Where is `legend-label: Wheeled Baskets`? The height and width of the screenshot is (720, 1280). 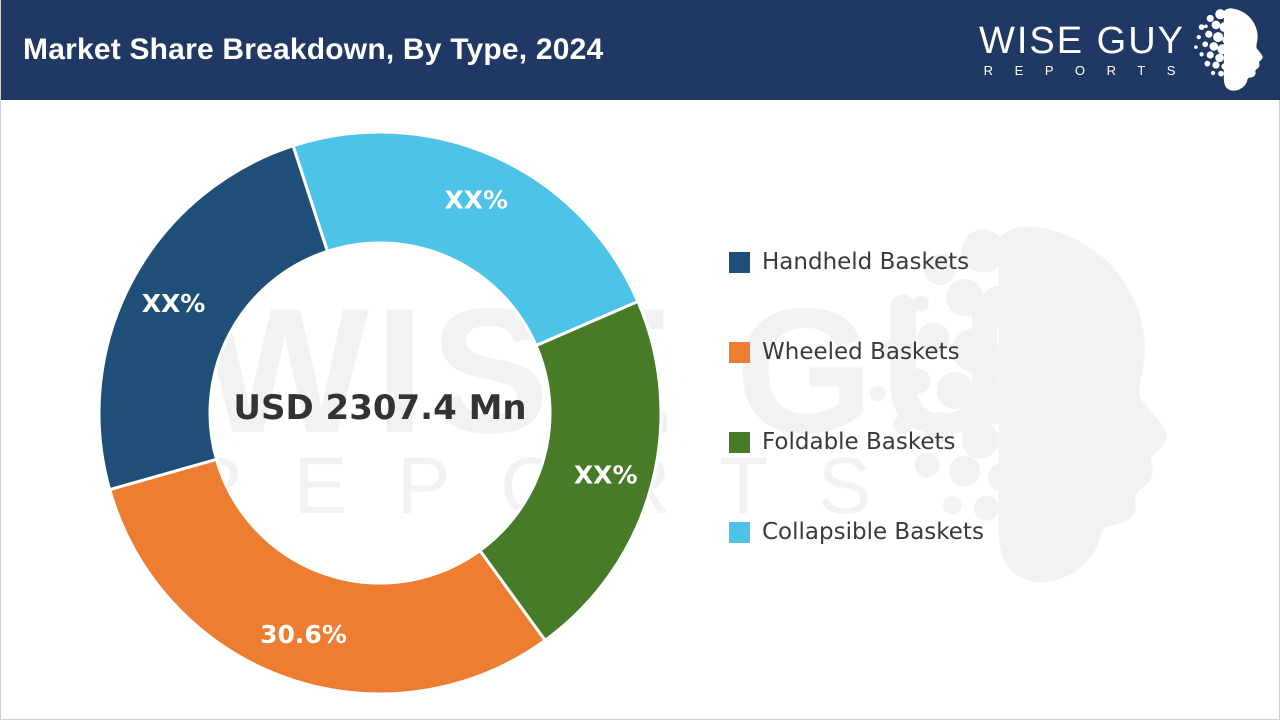
legend-label: Wheeled Baskets is located at coordinates (861, 352).